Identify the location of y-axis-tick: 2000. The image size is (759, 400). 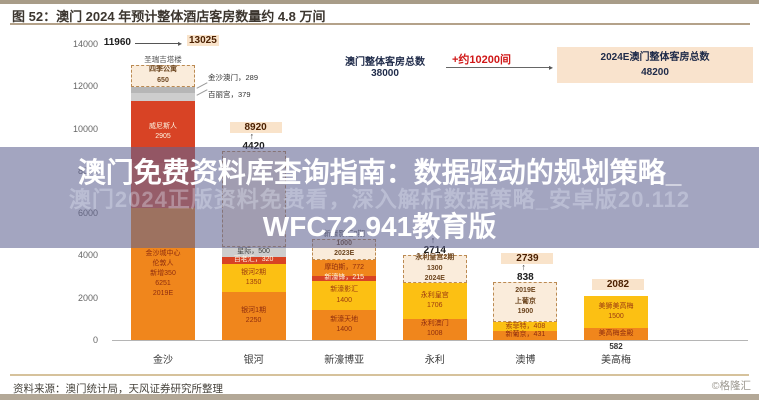
(87, 297).